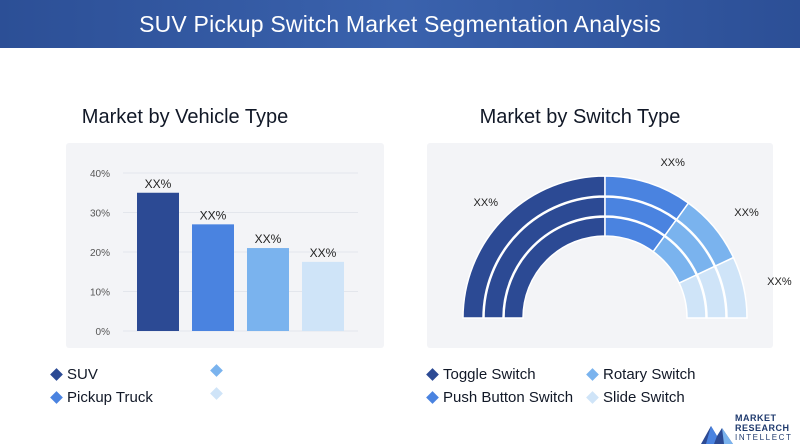  I want to click on legend-item-push-button-switch: Push Button Switch, so click(500, 397).